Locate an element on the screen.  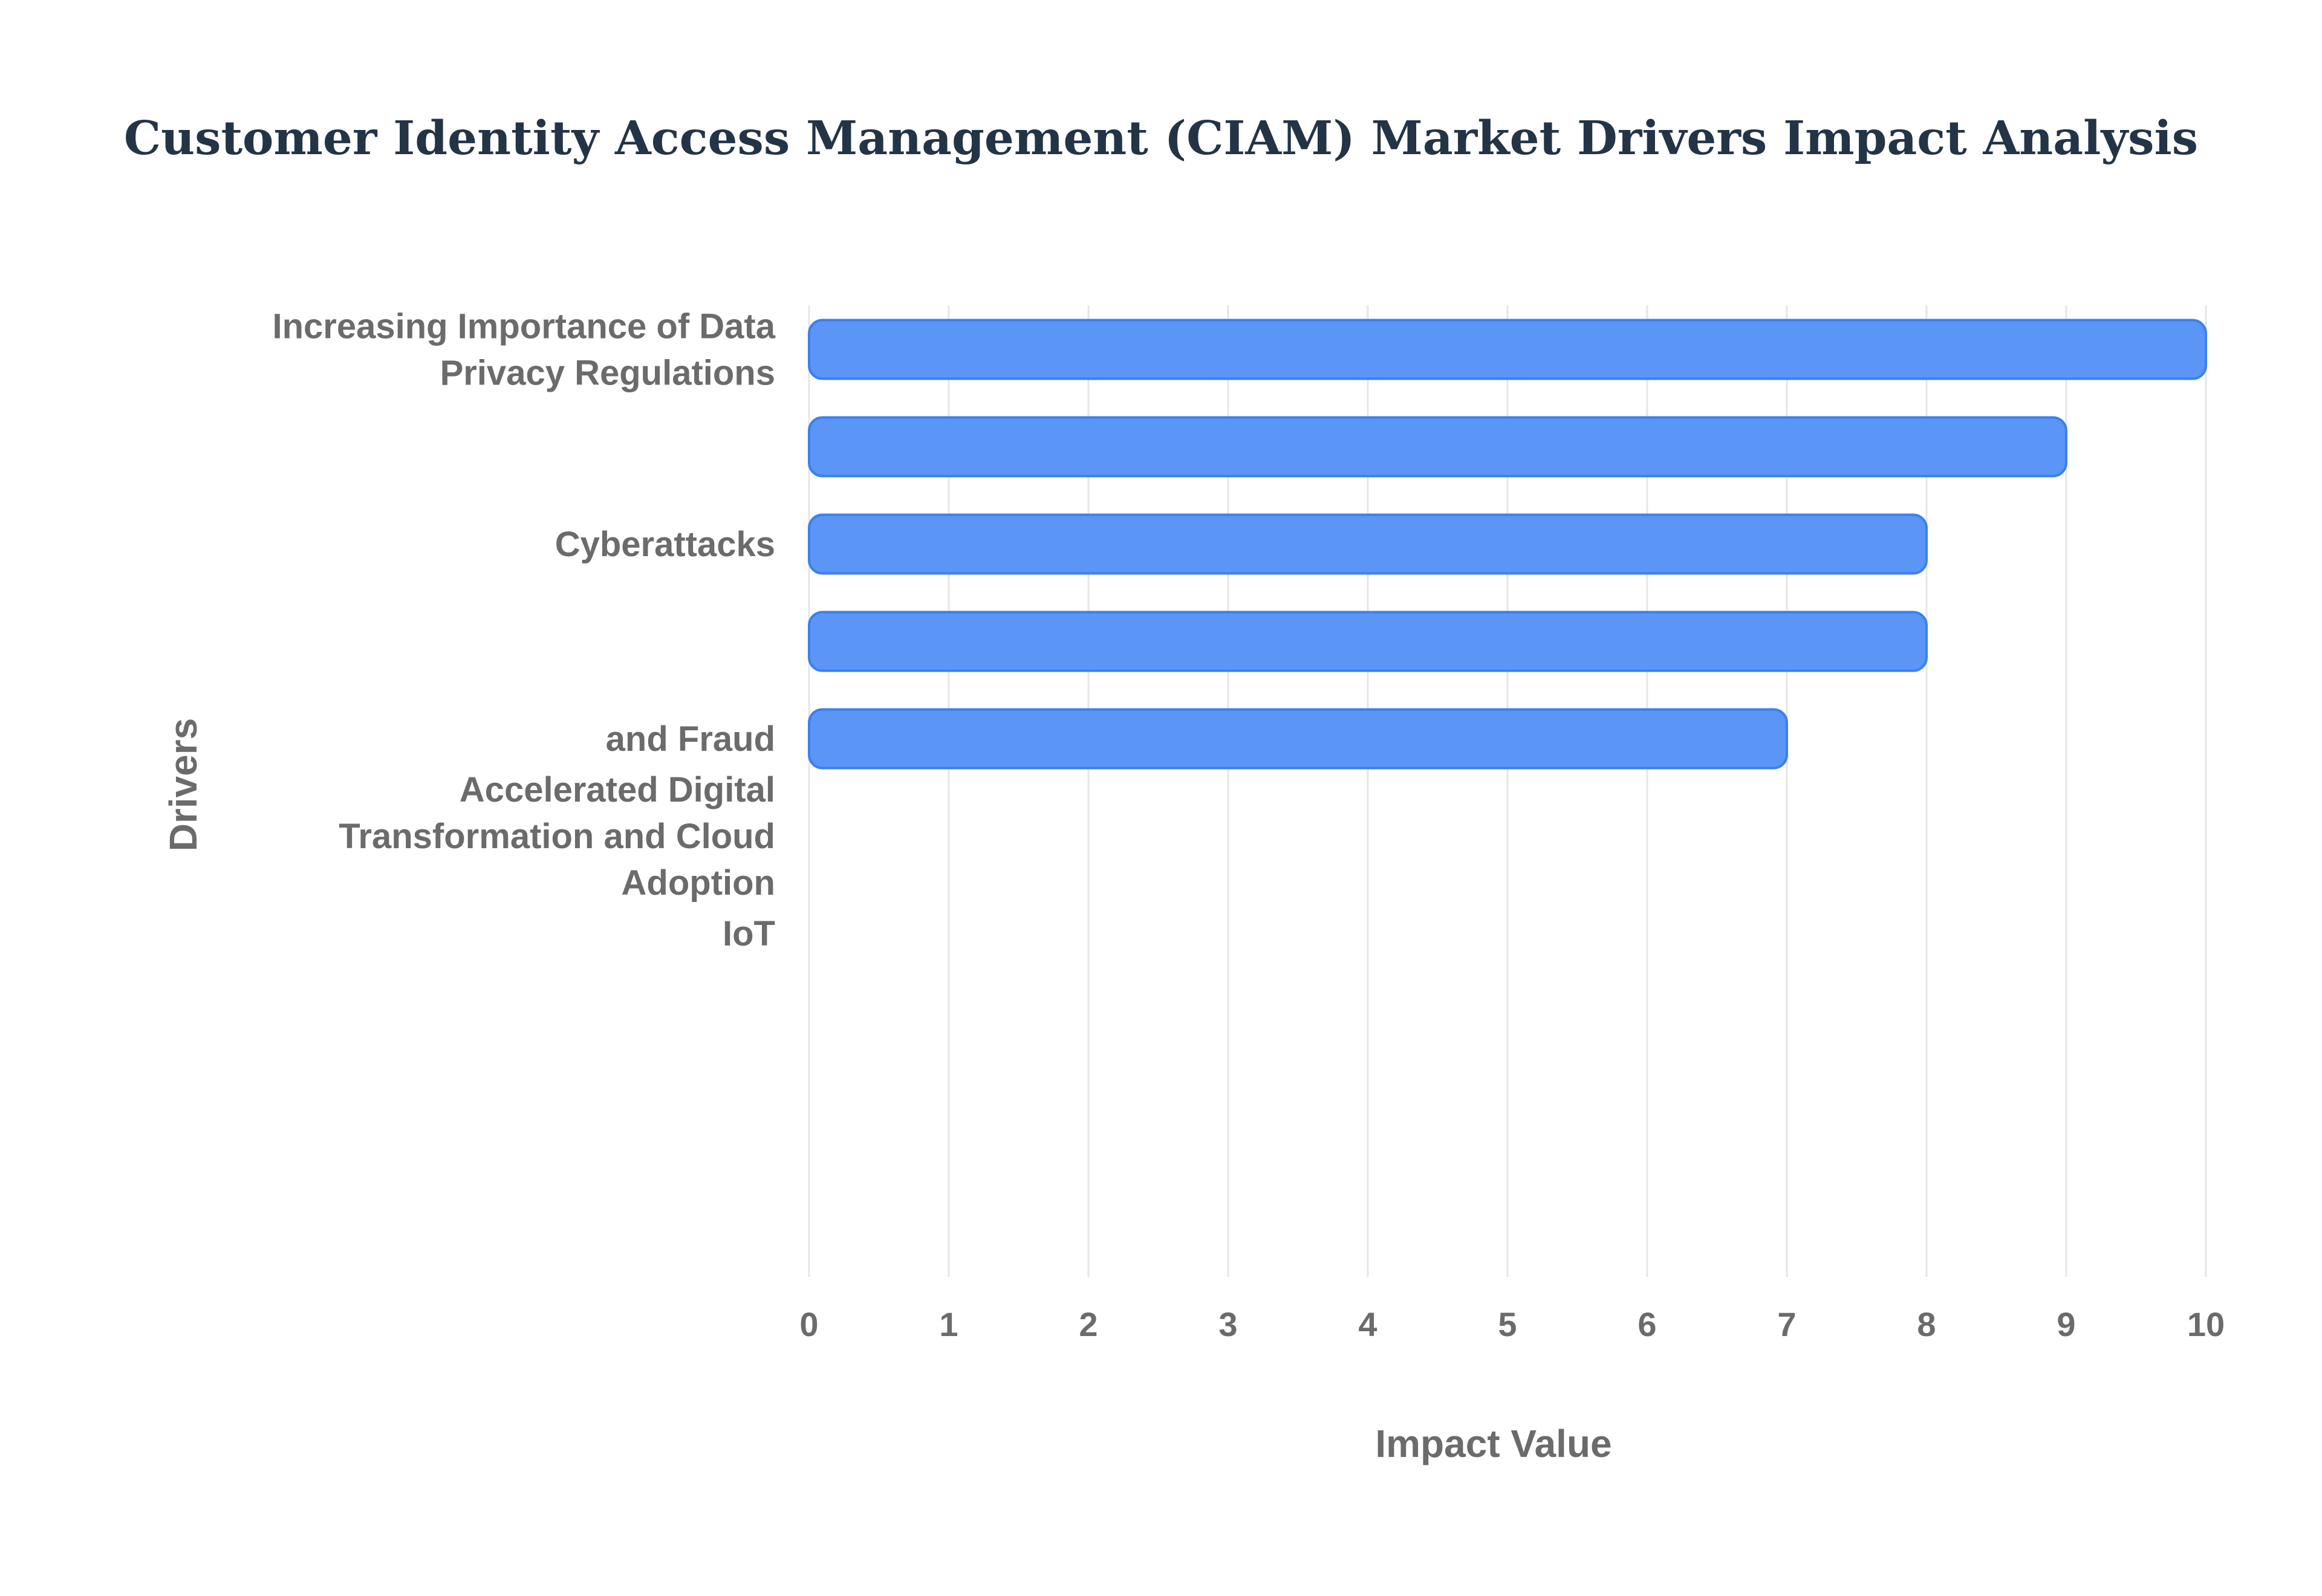
y-category-label-4-0: and Fraud is located at coordinates (691, 739).